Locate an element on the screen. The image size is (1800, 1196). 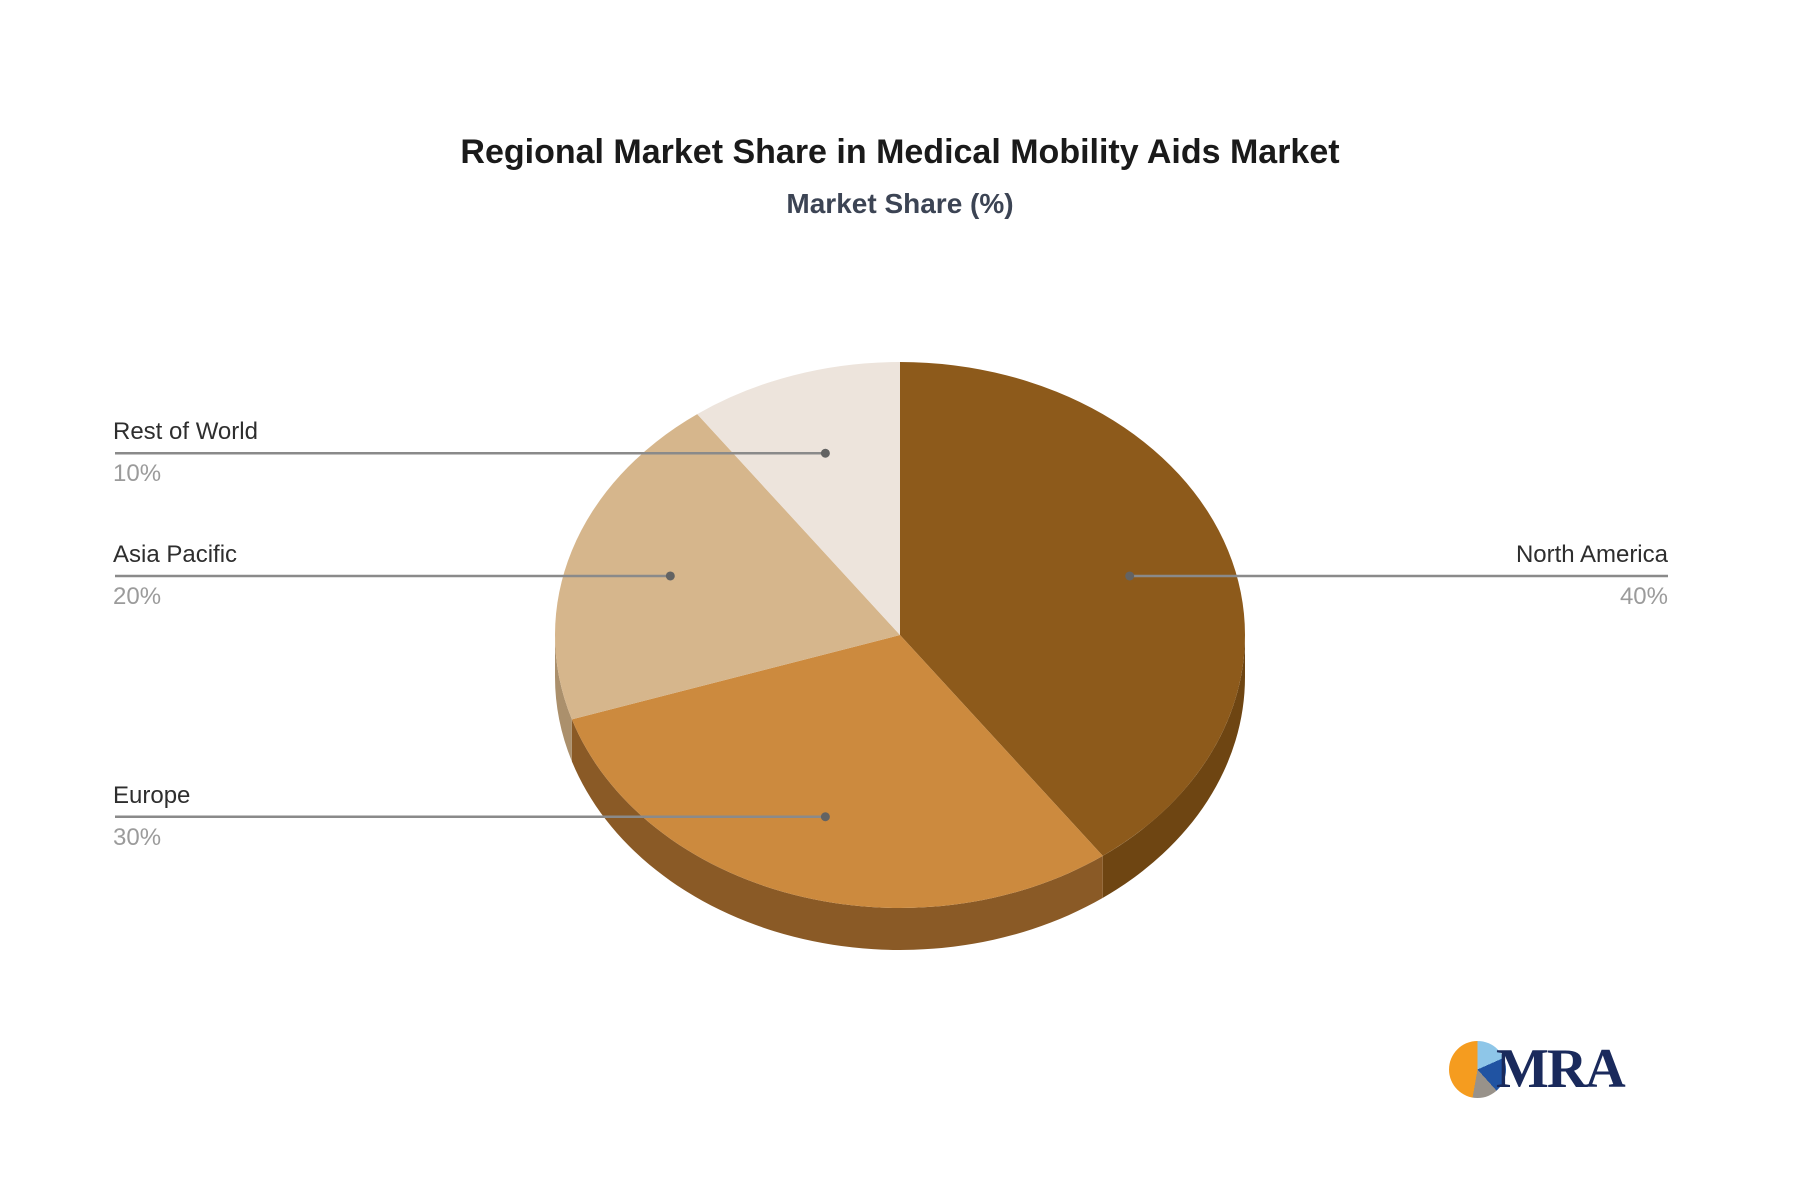
slice-label-europe: Europe 30% is located at coordinates (151, 817).